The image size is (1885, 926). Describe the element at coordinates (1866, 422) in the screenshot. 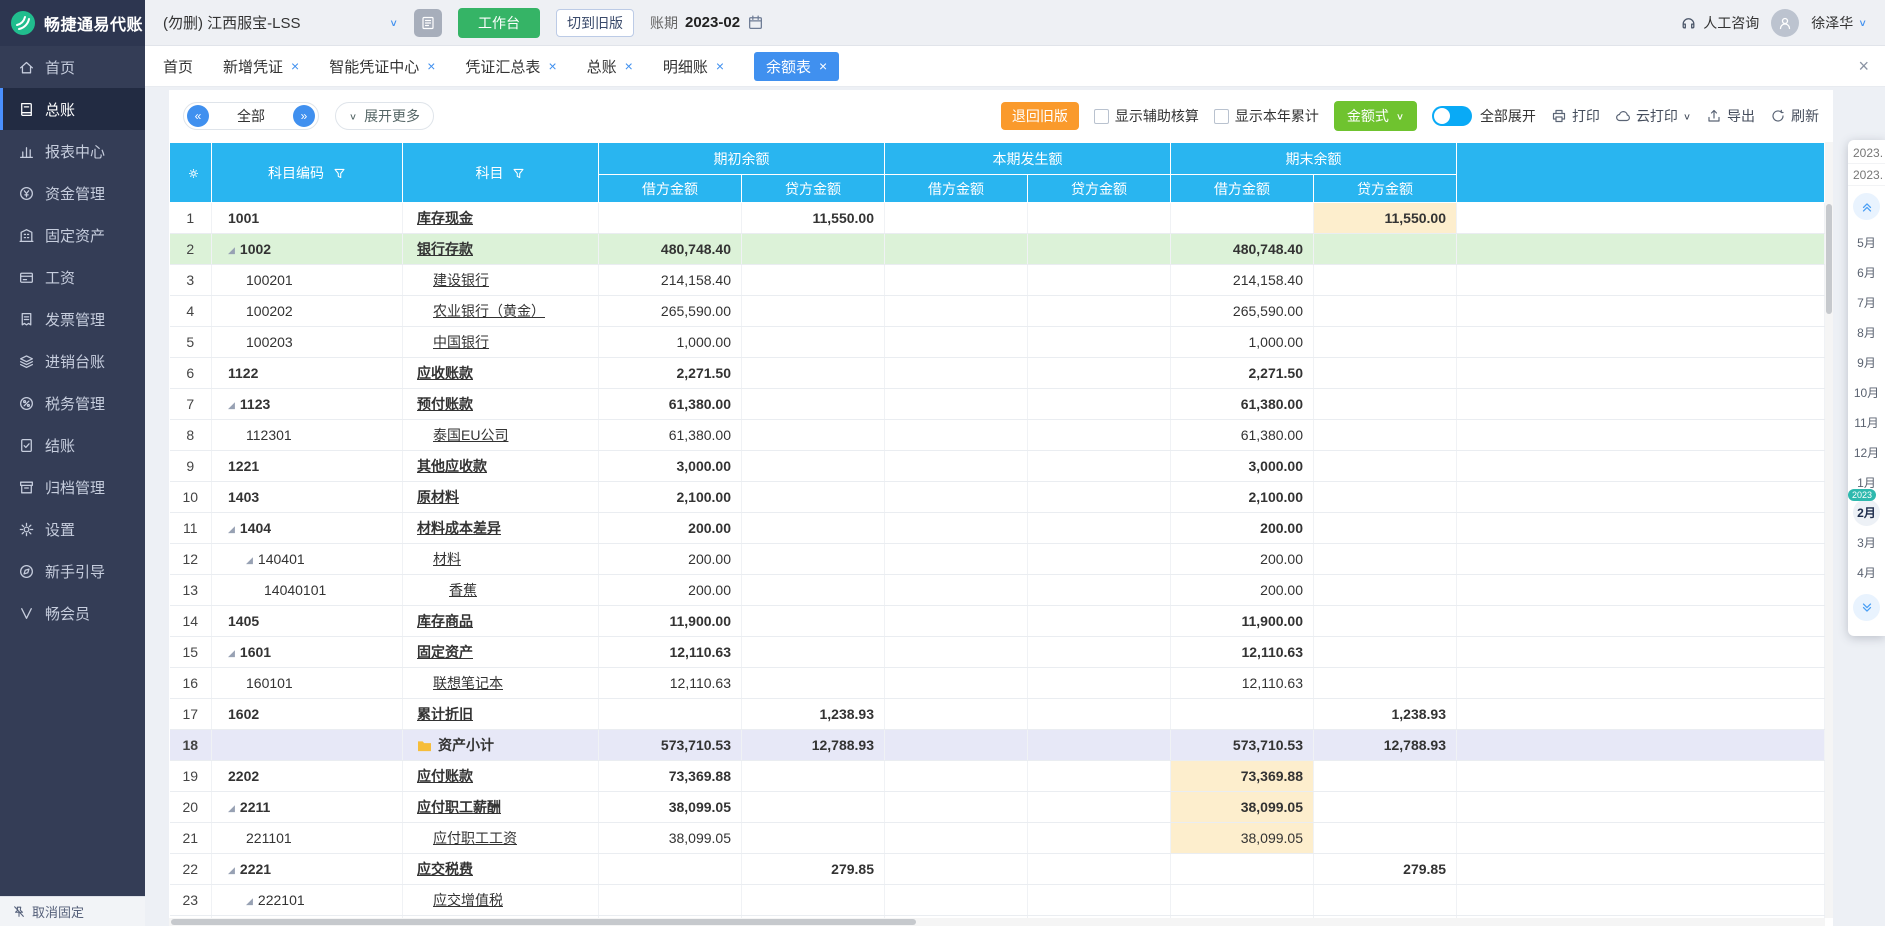

I see `month-11月: 11月` at that location.